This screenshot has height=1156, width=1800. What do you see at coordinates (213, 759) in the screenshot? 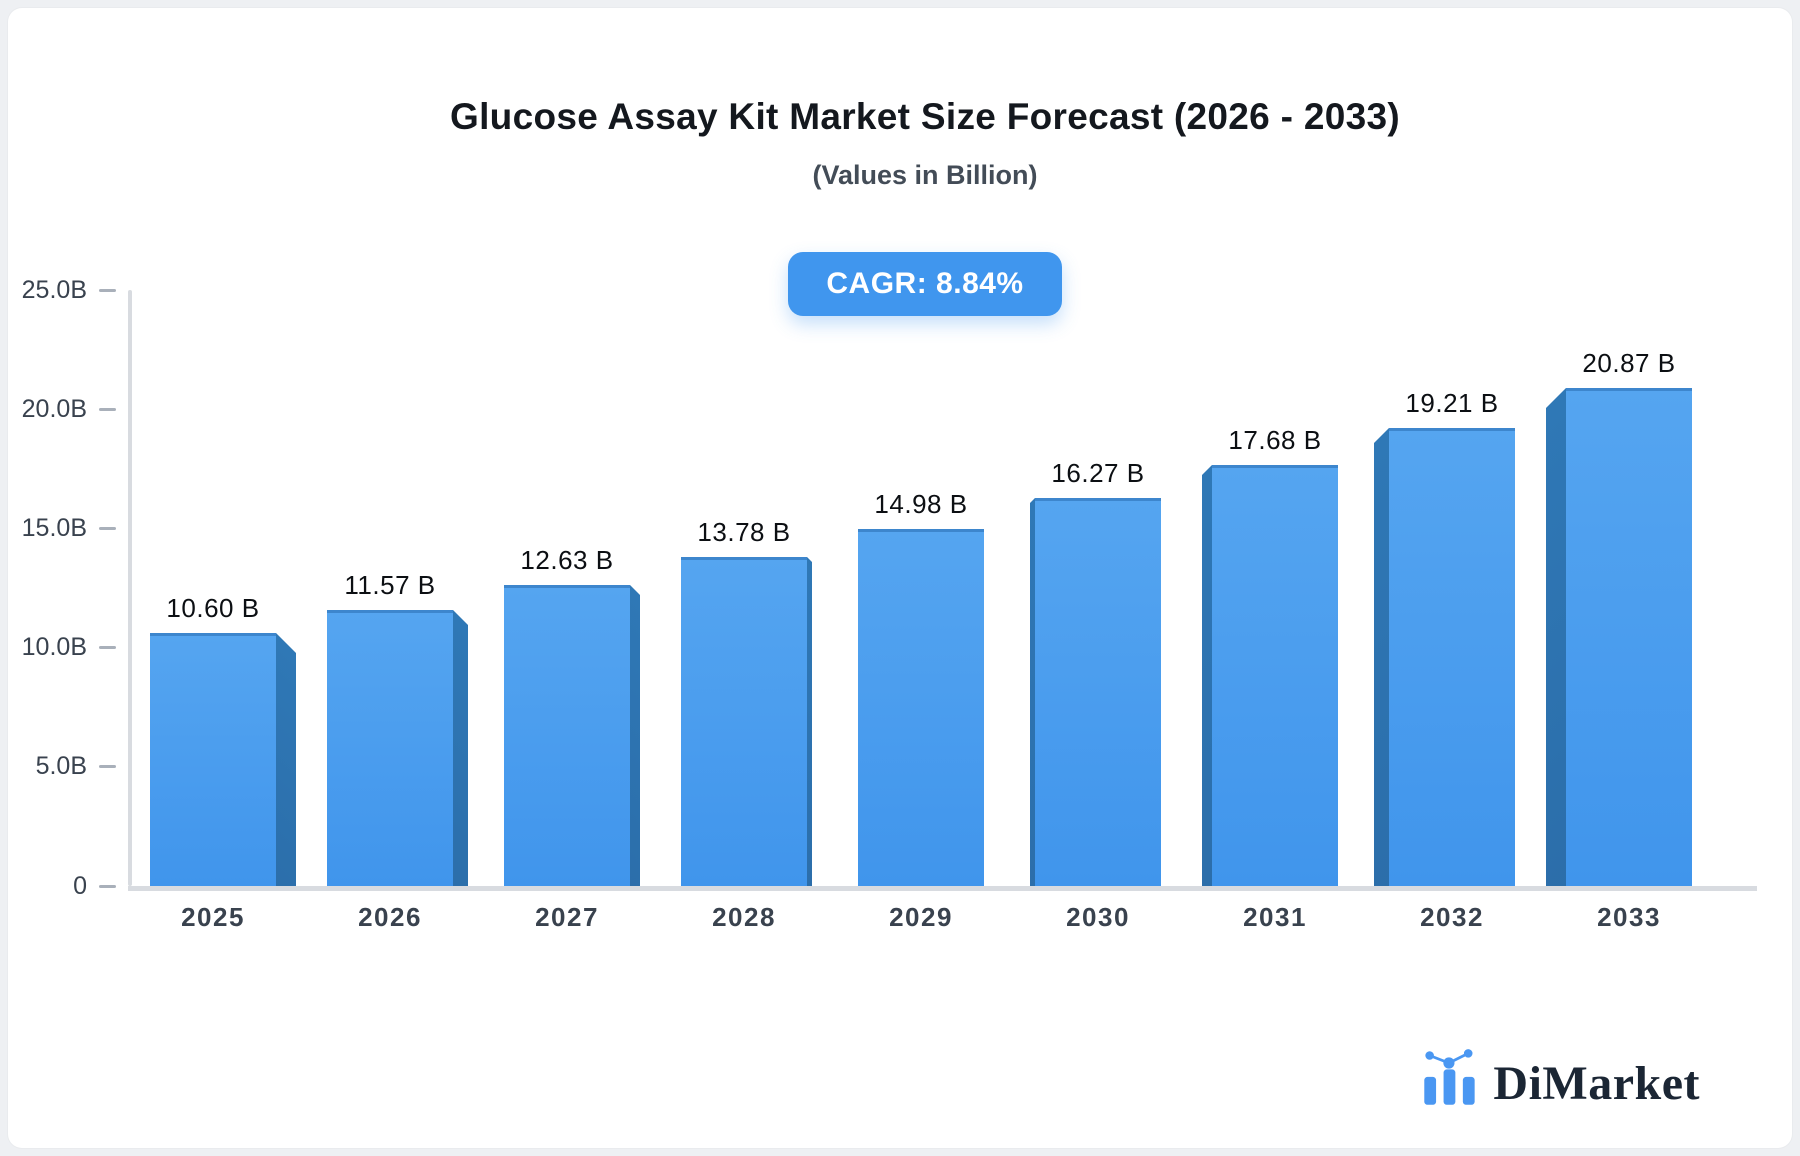
I see `bar-2025` at bounding box center [213, 759].